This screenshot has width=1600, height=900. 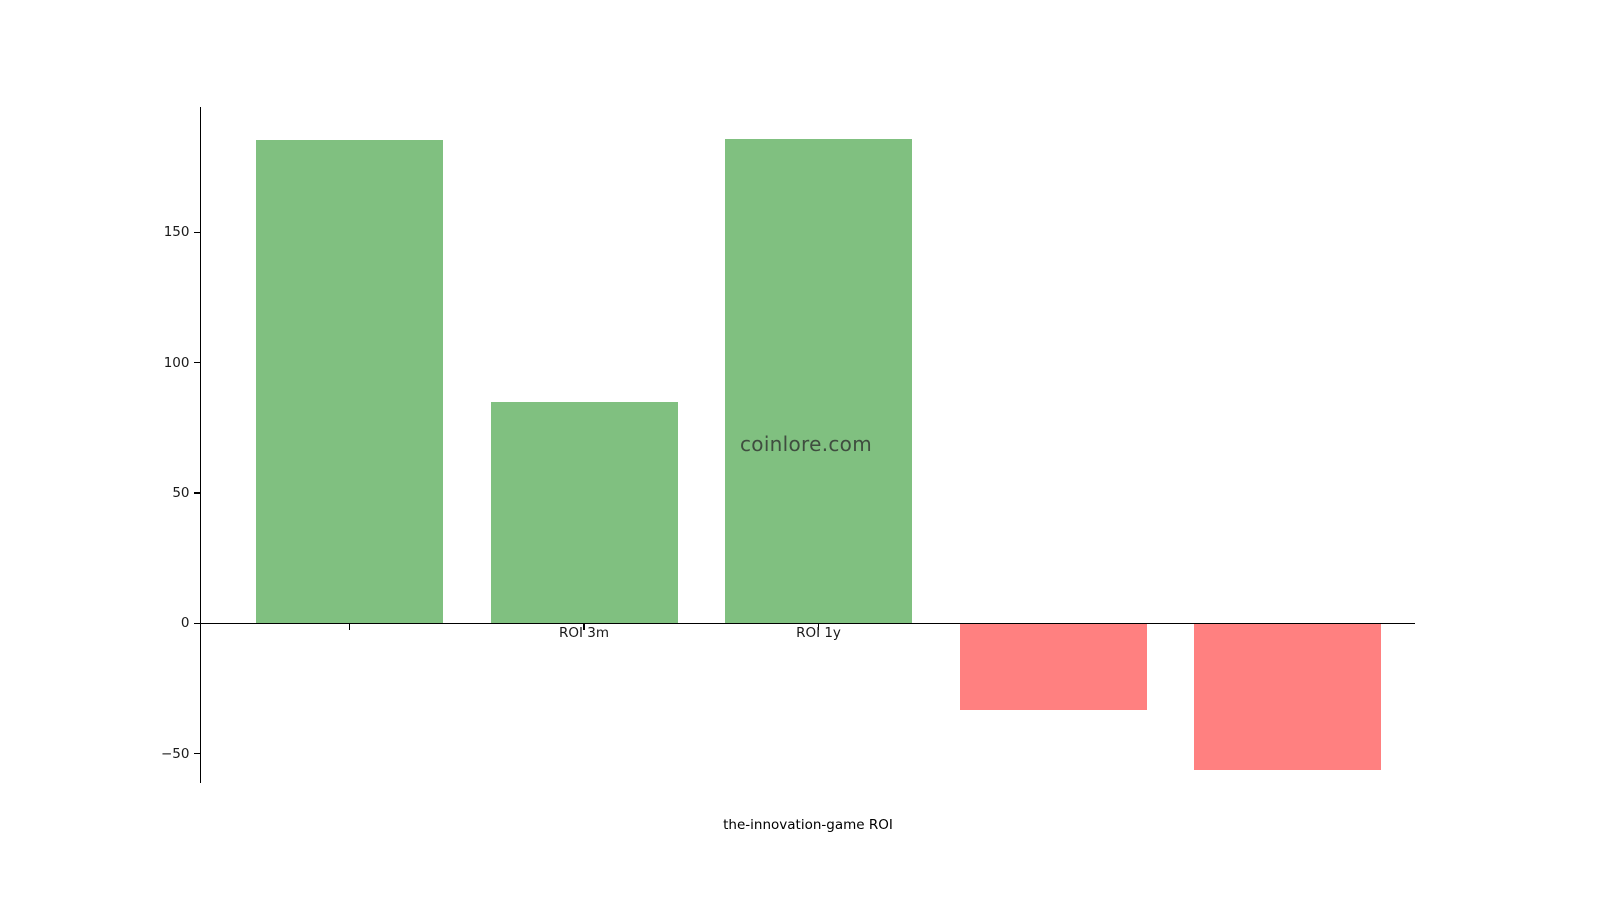 What do you see at coordinates (176, 232) in the screenshot?
I see `y-tick-label: 150` at bounding box center [176, 232].